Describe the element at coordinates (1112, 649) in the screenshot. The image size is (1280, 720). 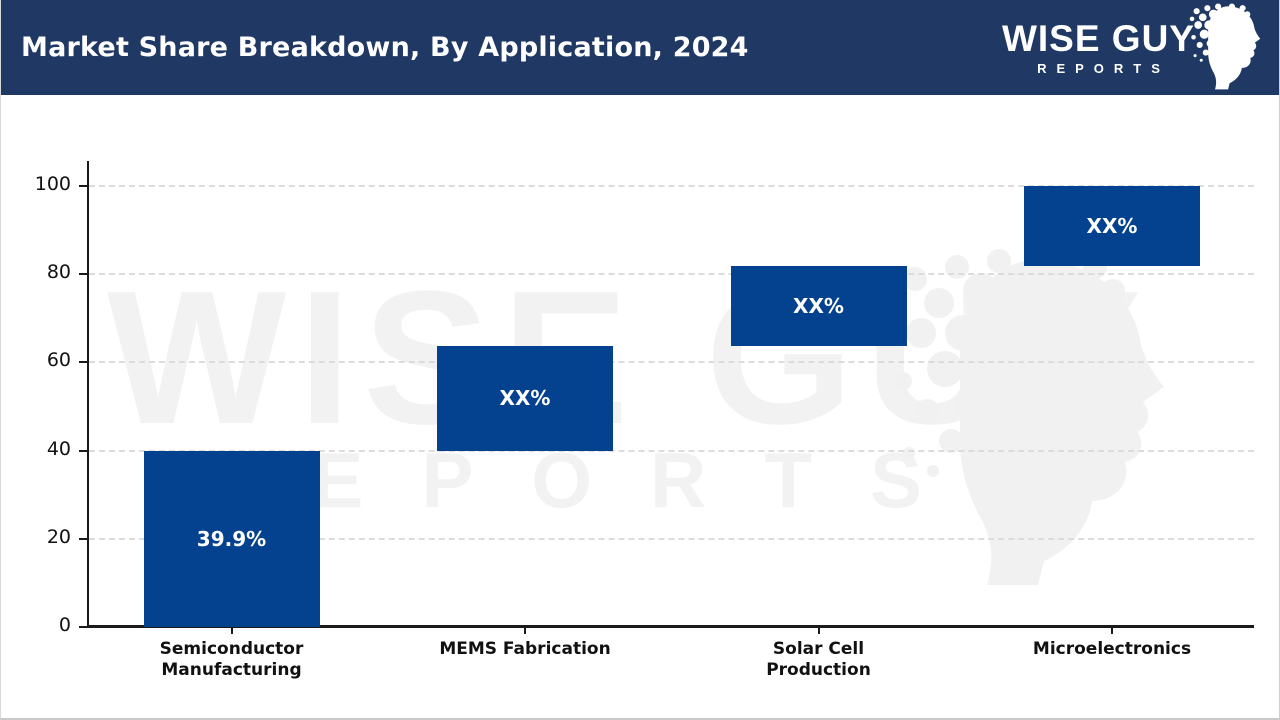
I see `x-category-label: Microelectronics` at that location.